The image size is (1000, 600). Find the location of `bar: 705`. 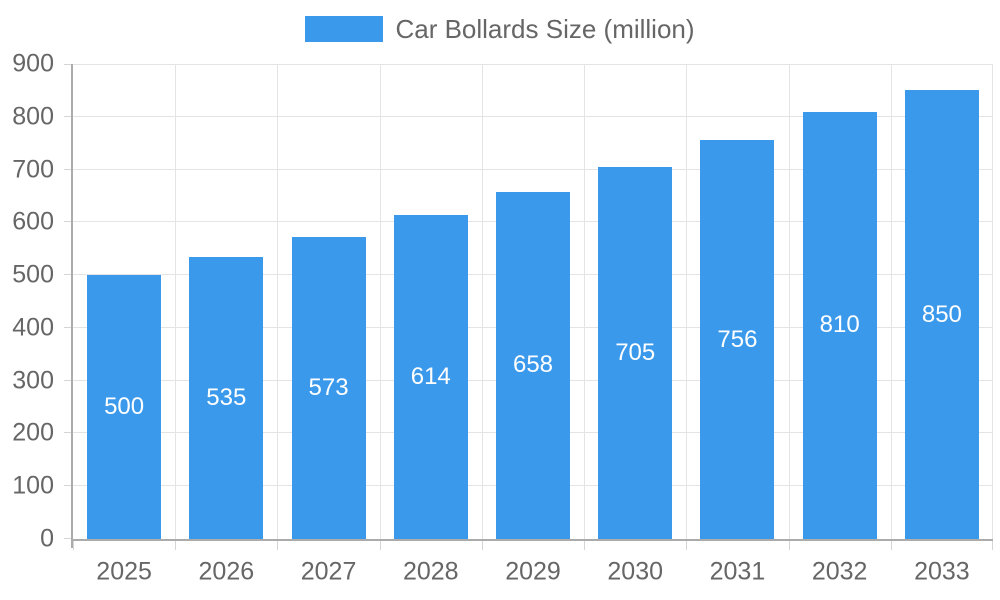

bar: 705 is located at coordinates (635, 352).